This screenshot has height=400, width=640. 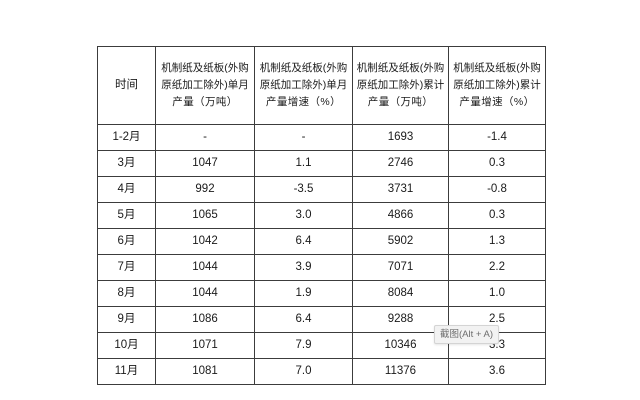 I want to click on column-header-cumulative-output-line3: 产量（万吨）, so click(x=400, y=102).